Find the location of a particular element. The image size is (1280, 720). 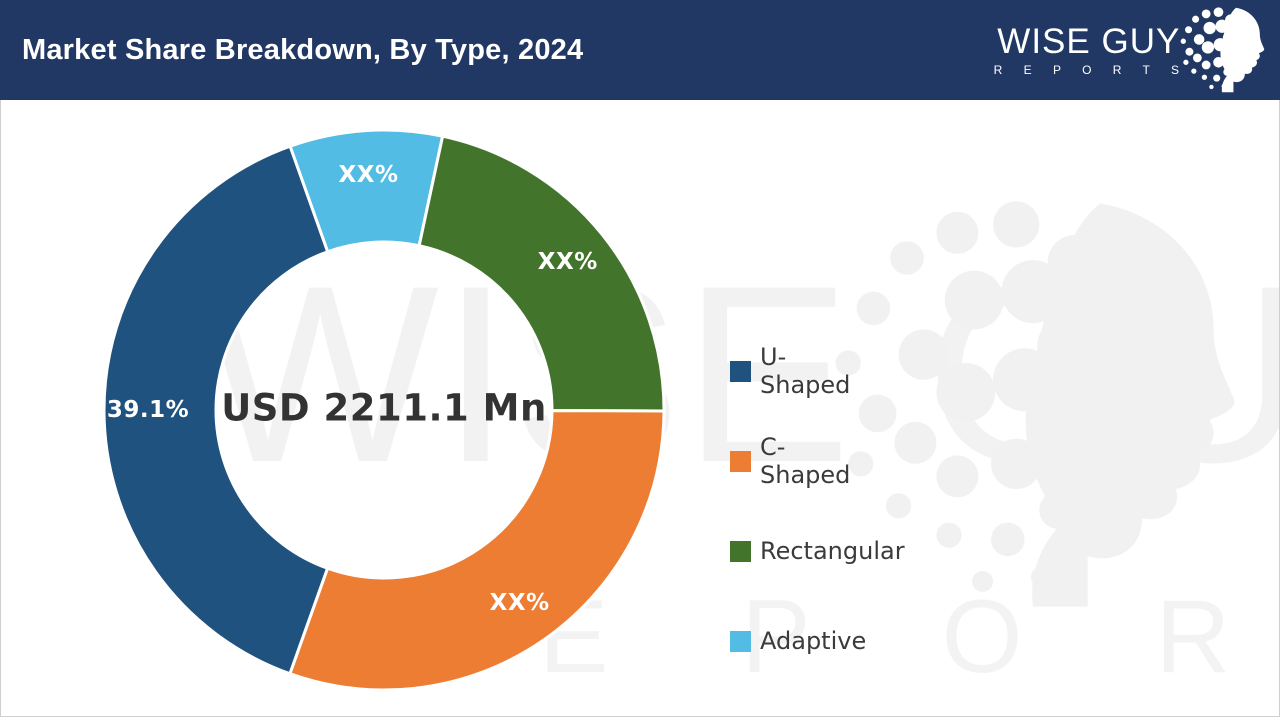

logo-text: WISE GUY R E P O R T S is located at coordinates (1089, 50).